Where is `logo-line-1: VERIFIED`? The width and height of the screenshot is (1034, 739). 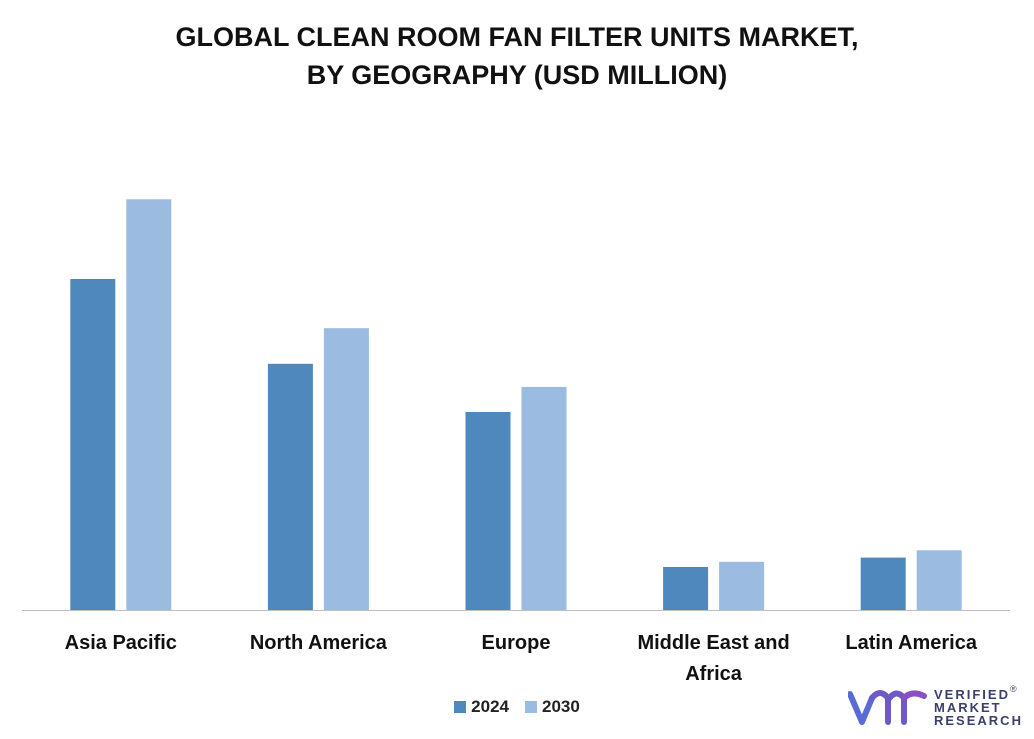 logo-line-1: VERIFIED is located at coordinates (972, 694).